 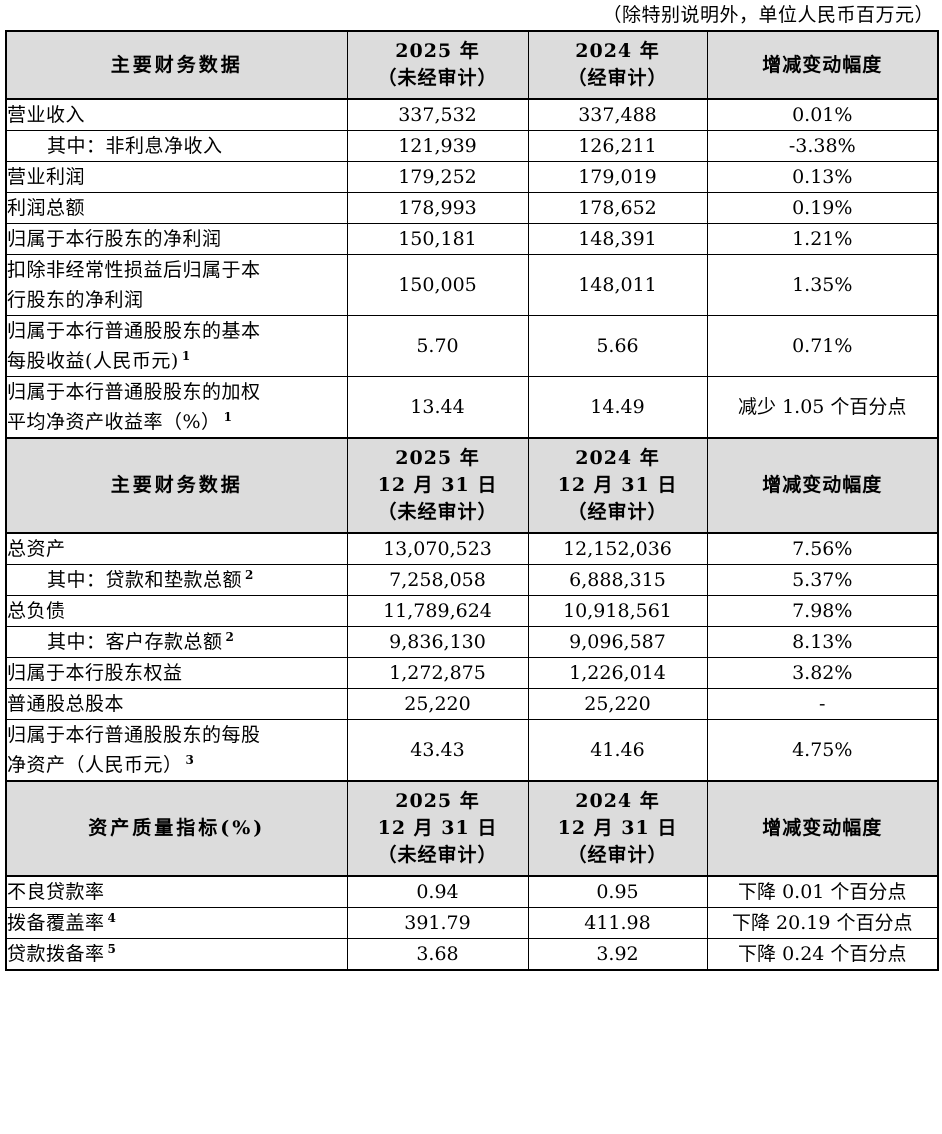 What do you see at coordinates (176, 923) in the screenshot?
I see `row-label: 拨备覆盖率 4` at bounding box center [176, 923].